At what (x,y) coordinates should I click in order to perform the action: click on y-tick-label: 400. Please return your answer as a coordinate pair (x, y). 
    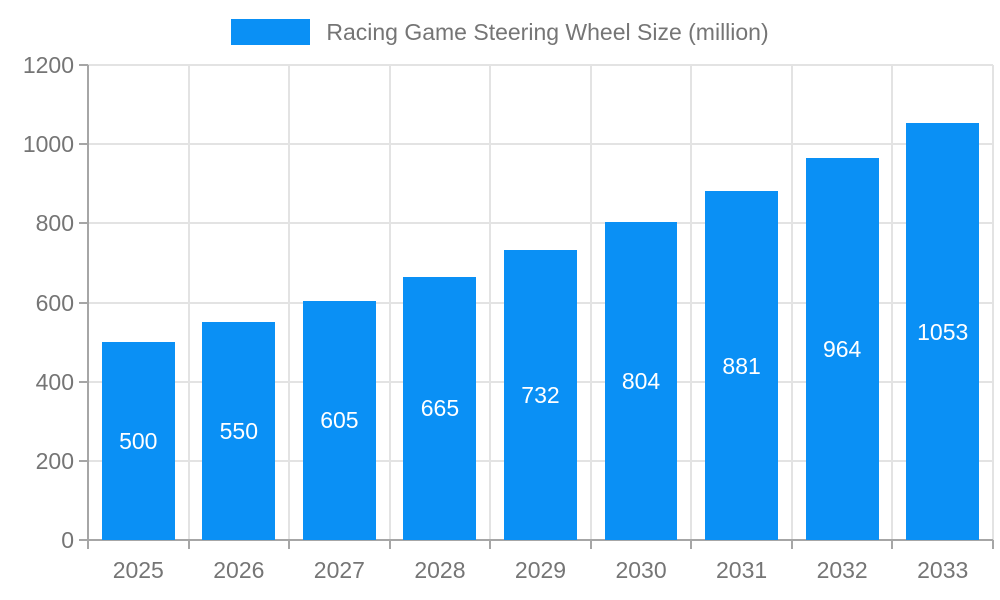
    Looking at the image, I should click on (54, 381).